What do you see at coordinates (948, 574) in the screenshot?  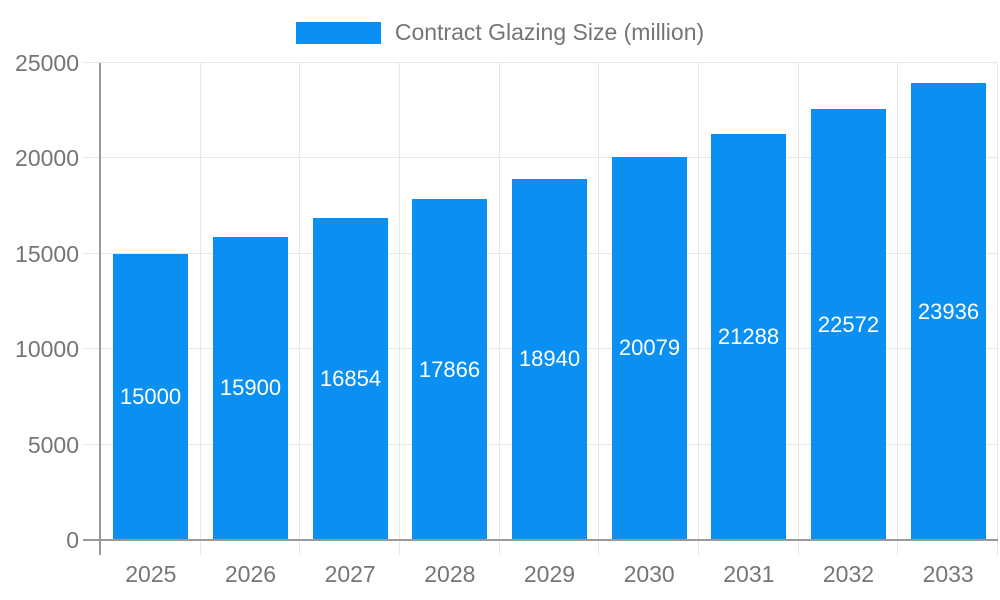 I see `x-axis-tick-label: 2033` at bounding box center [948, 574].